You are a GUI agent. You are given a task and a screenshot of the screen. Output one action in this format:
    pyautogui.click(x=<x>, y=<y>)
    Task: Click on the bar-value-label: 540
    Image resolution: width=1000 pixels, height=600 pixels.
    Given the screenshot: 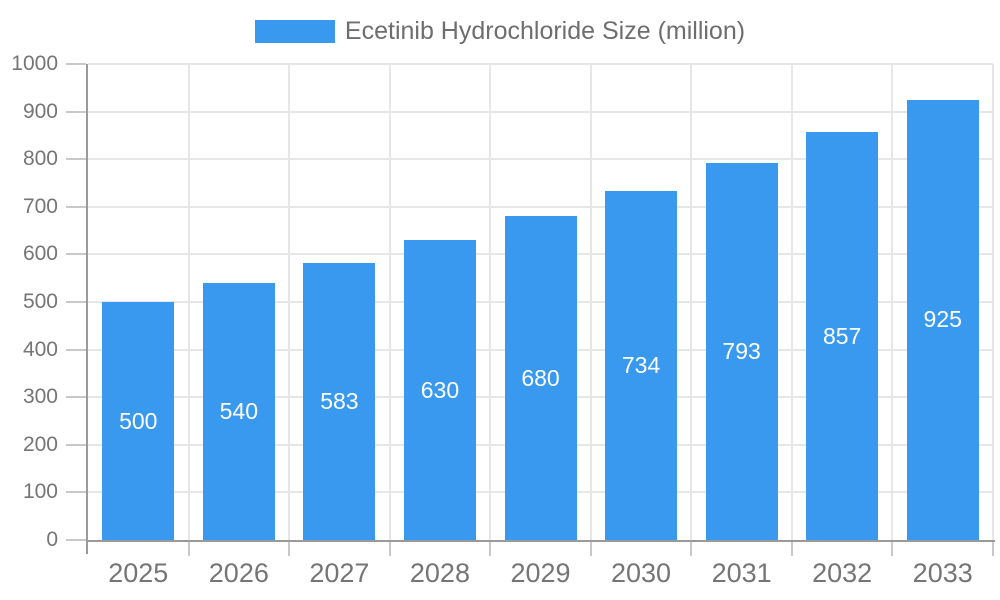 What is the action you would take?
    pyautogui.click(x=239, y=410)
    